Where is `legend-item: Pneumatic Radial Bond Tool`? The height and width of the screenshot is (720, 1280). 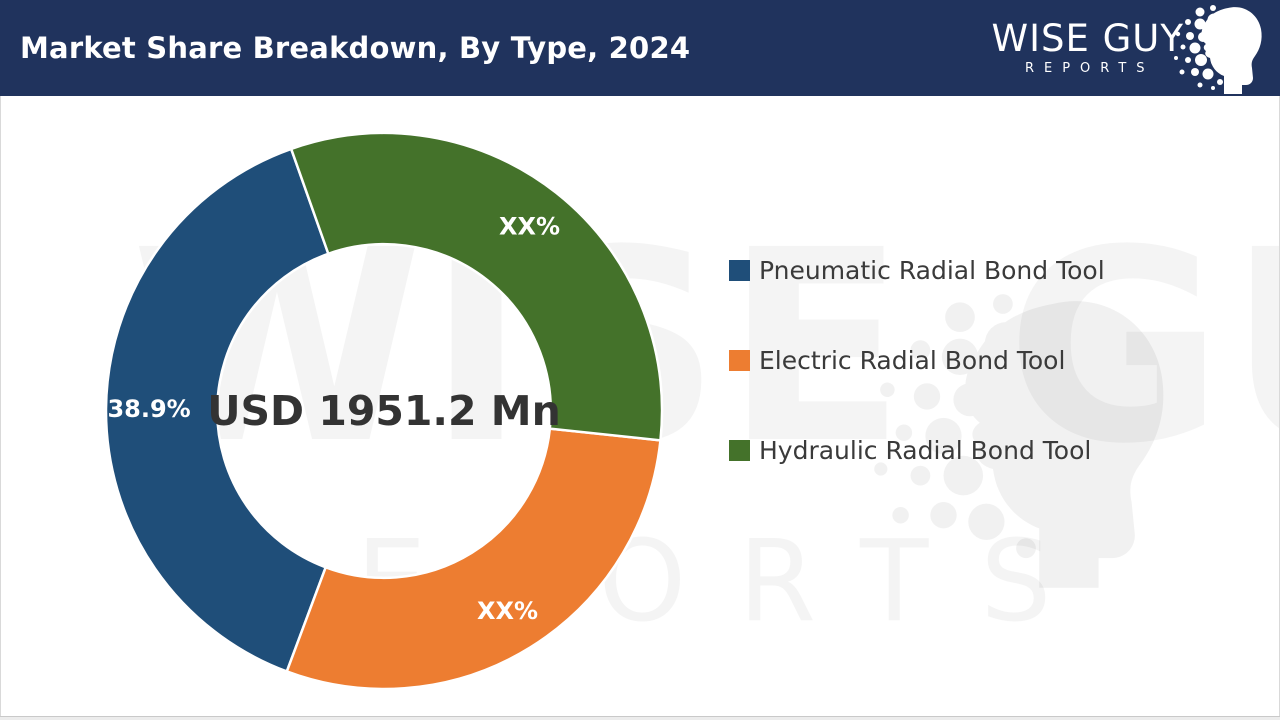 legend-item: Pneumatic Radial Bond Tool is located at coordinates (917, 270).